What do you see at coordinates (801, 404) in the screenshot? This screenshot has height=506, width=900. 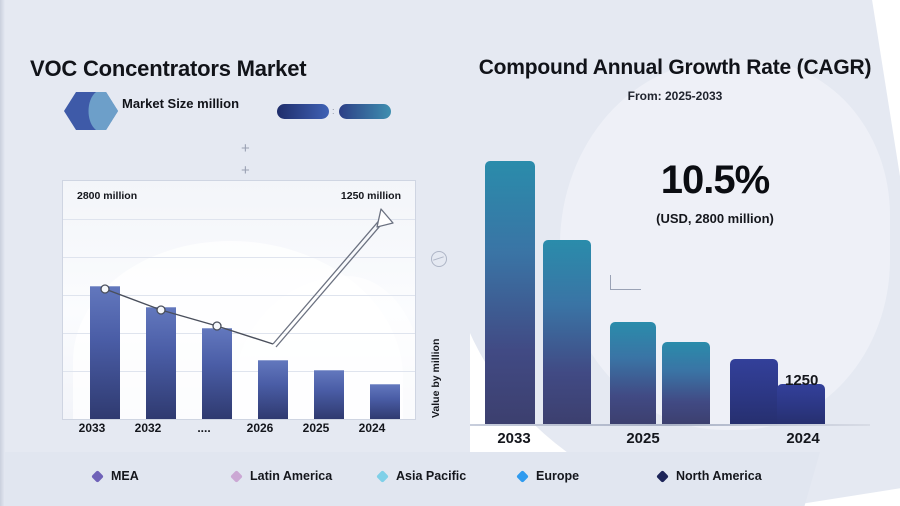 I see `rbar-2024-secondary` at bounding box center [801, 404].